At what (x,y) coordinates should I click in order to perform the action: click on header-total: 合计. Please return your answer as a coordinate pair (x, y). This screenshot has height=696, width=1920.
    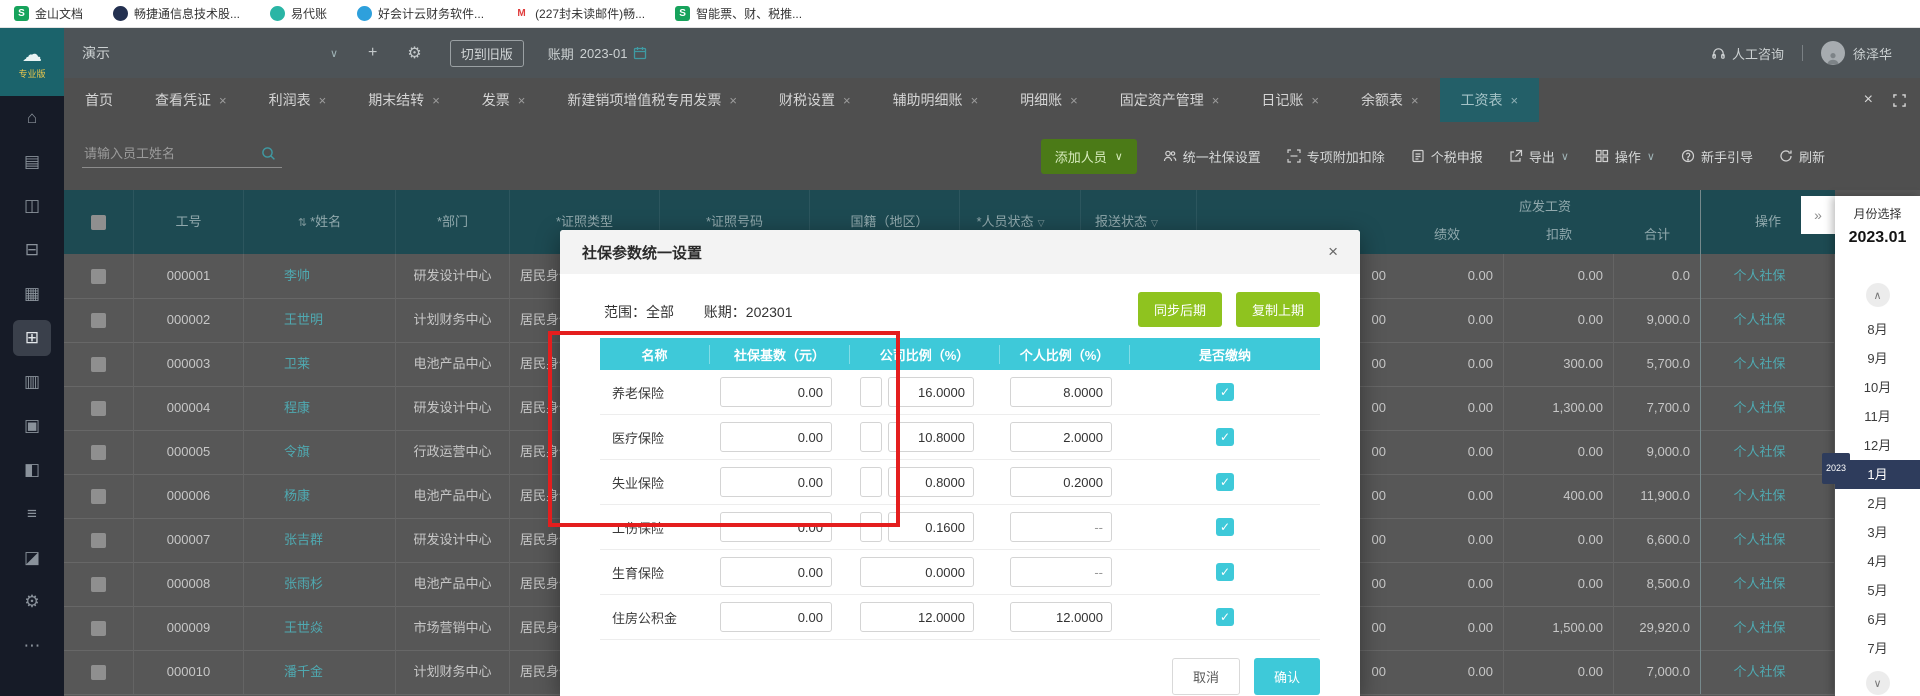
    Looking at the image, I should click on (1656, 234).